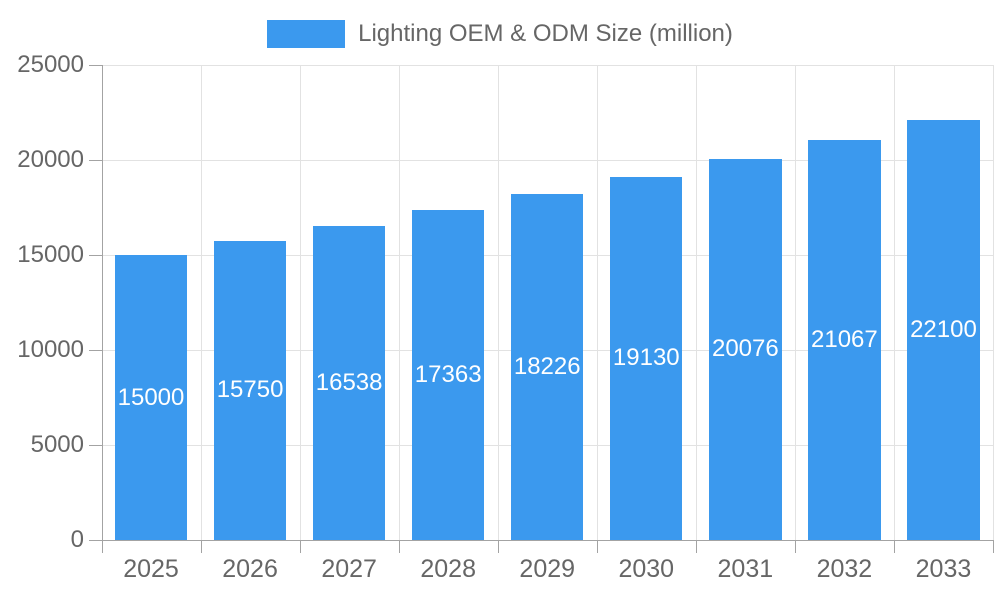  What do you see at coordinates (547, 540) in the screenshot?
I see `x-axis-line` at bounding box center [547, 540].